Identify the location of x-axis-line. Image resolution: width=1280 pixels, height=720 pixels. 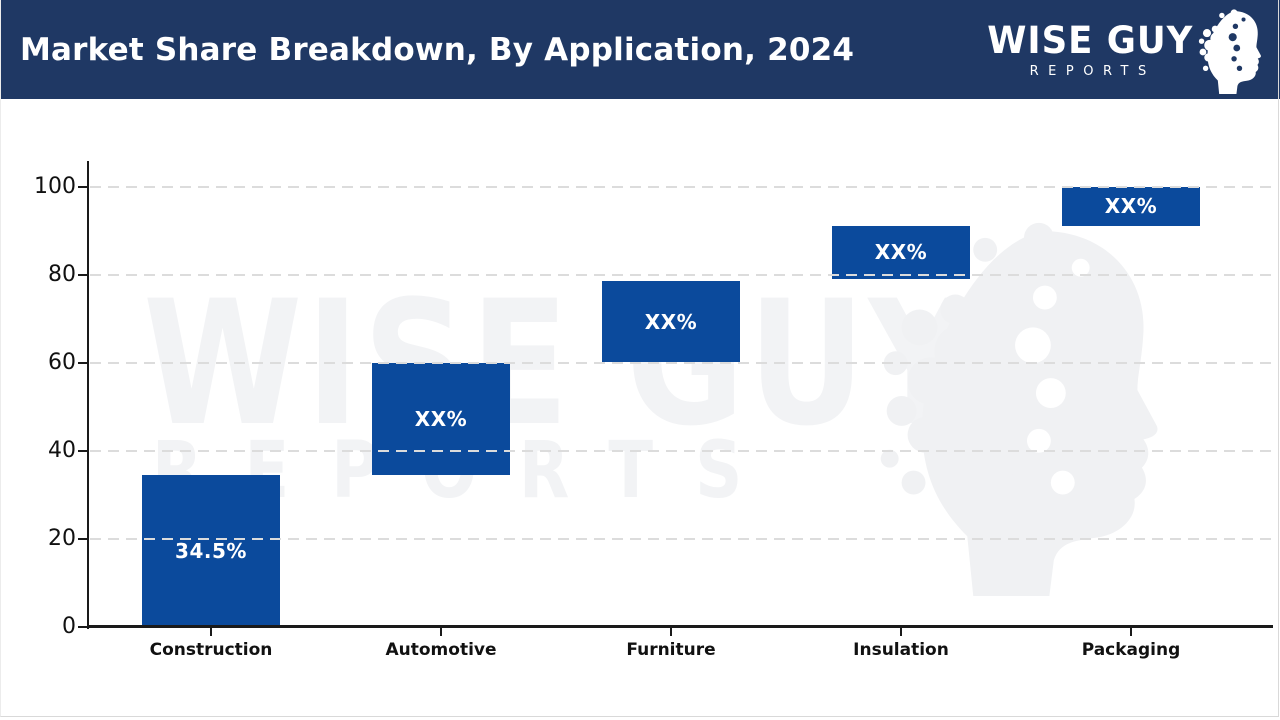
(680, 626).